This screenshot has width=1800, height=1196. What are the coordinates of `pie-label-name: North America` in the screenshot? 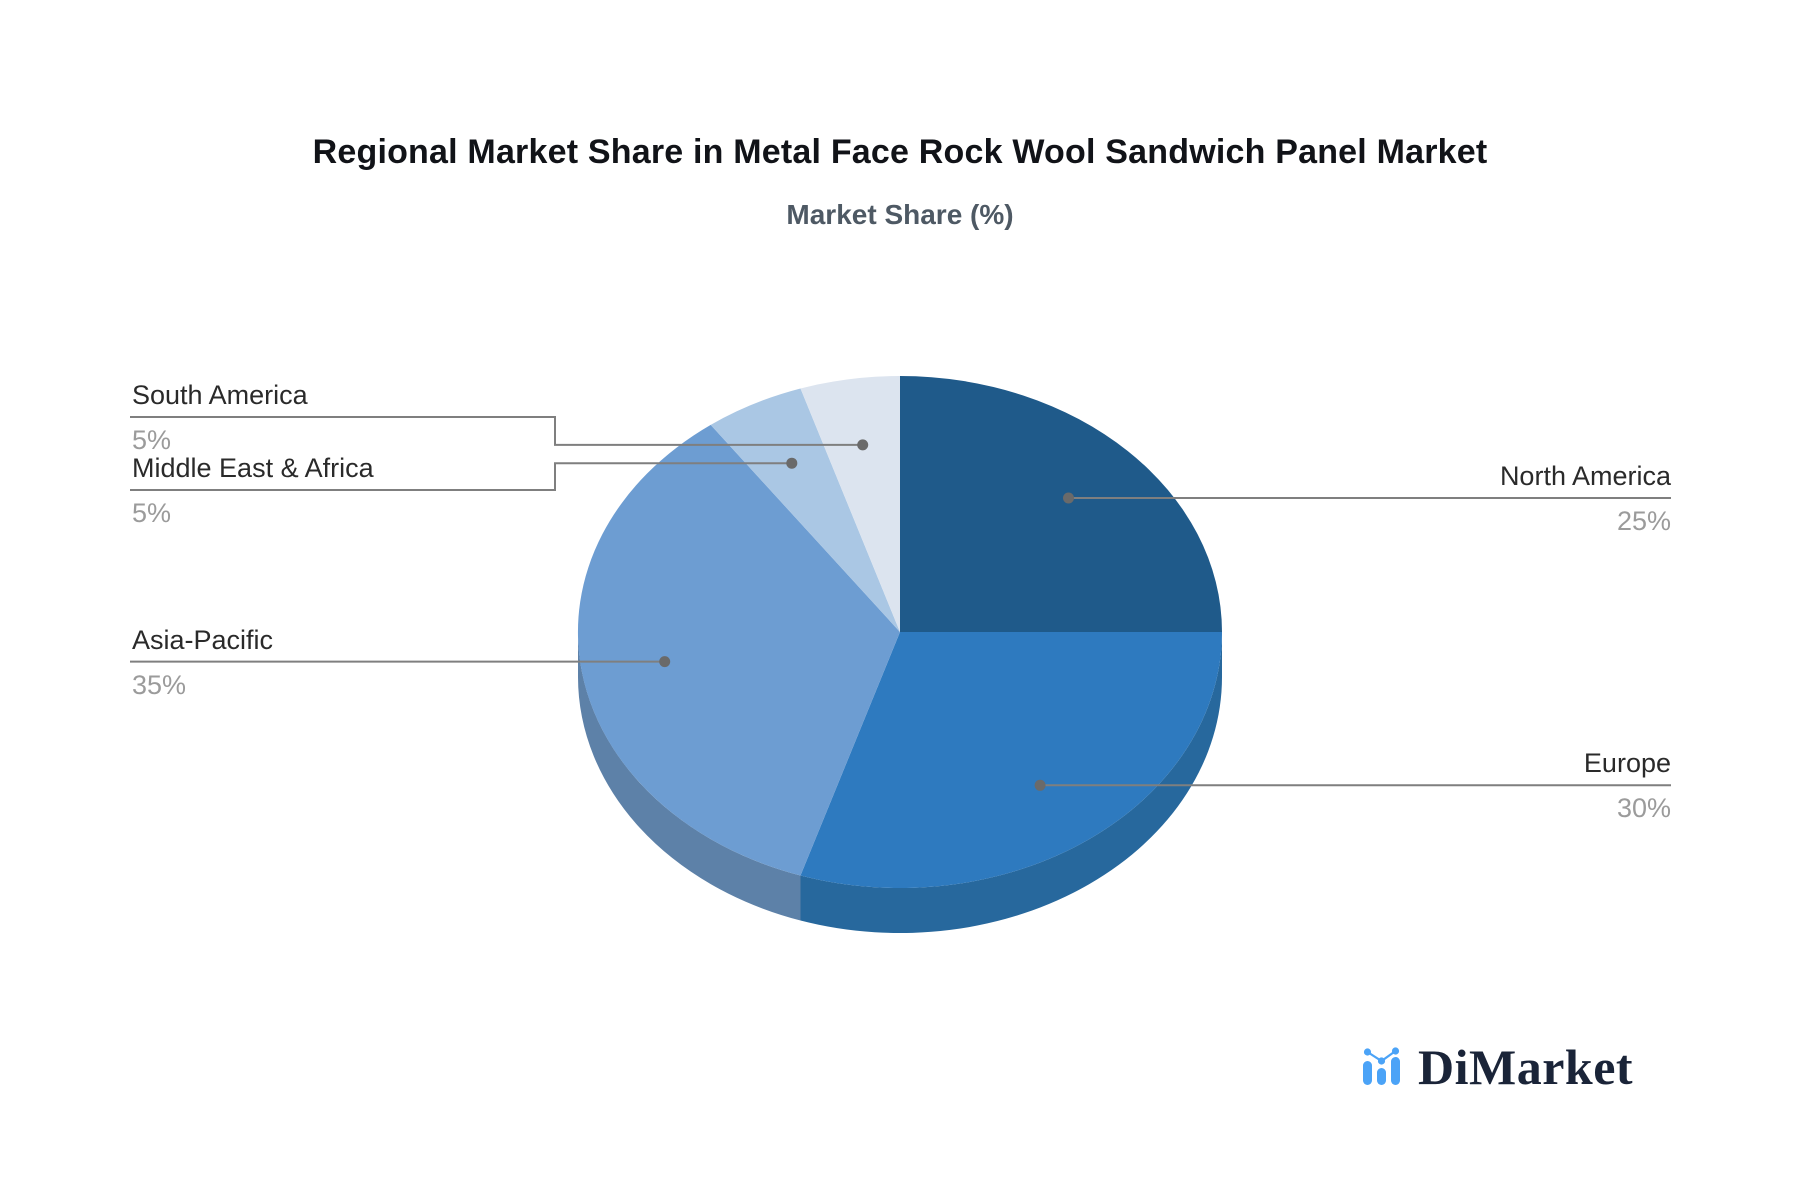 It's located at (1585, 476).